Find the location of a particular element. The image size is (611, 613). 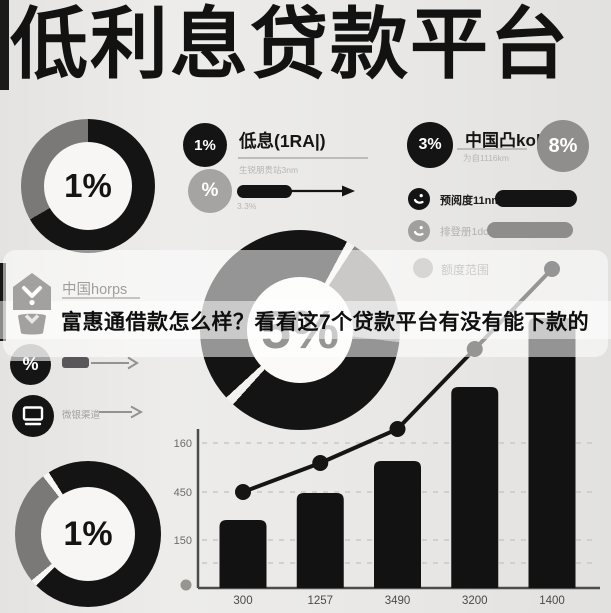

headline-text: 富惠通借款怎么样？看看这7个贷款平台有没有能下款的 is located at coordinates (325, 322).